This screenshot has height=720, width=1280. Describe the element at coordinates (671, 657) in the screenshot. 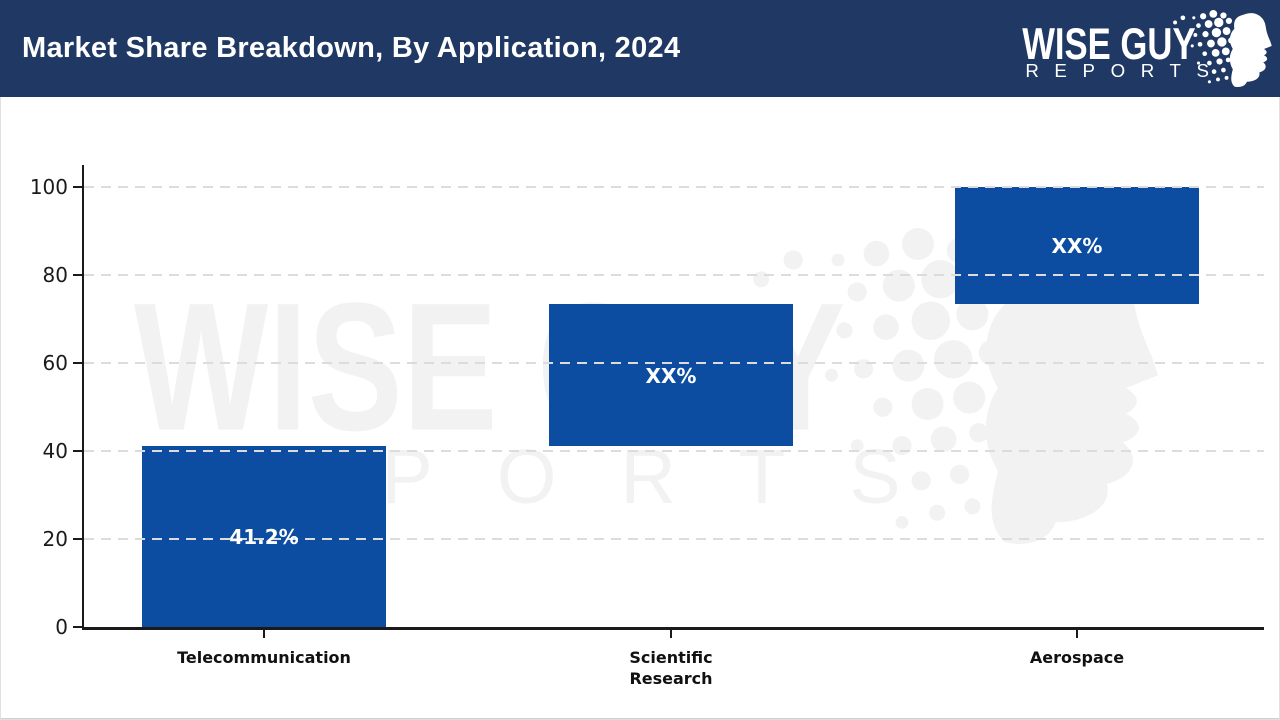

I see `x-category-label-line: Scientific` at that location.